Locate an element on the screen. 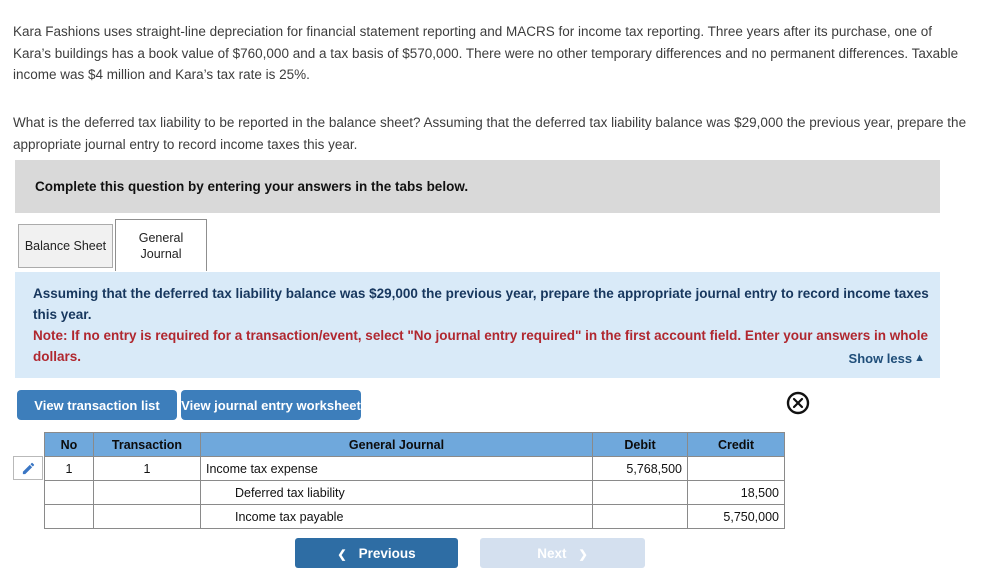 The image size is (983, 577). show-less-label: Show less is located at coordinates (880, 358).